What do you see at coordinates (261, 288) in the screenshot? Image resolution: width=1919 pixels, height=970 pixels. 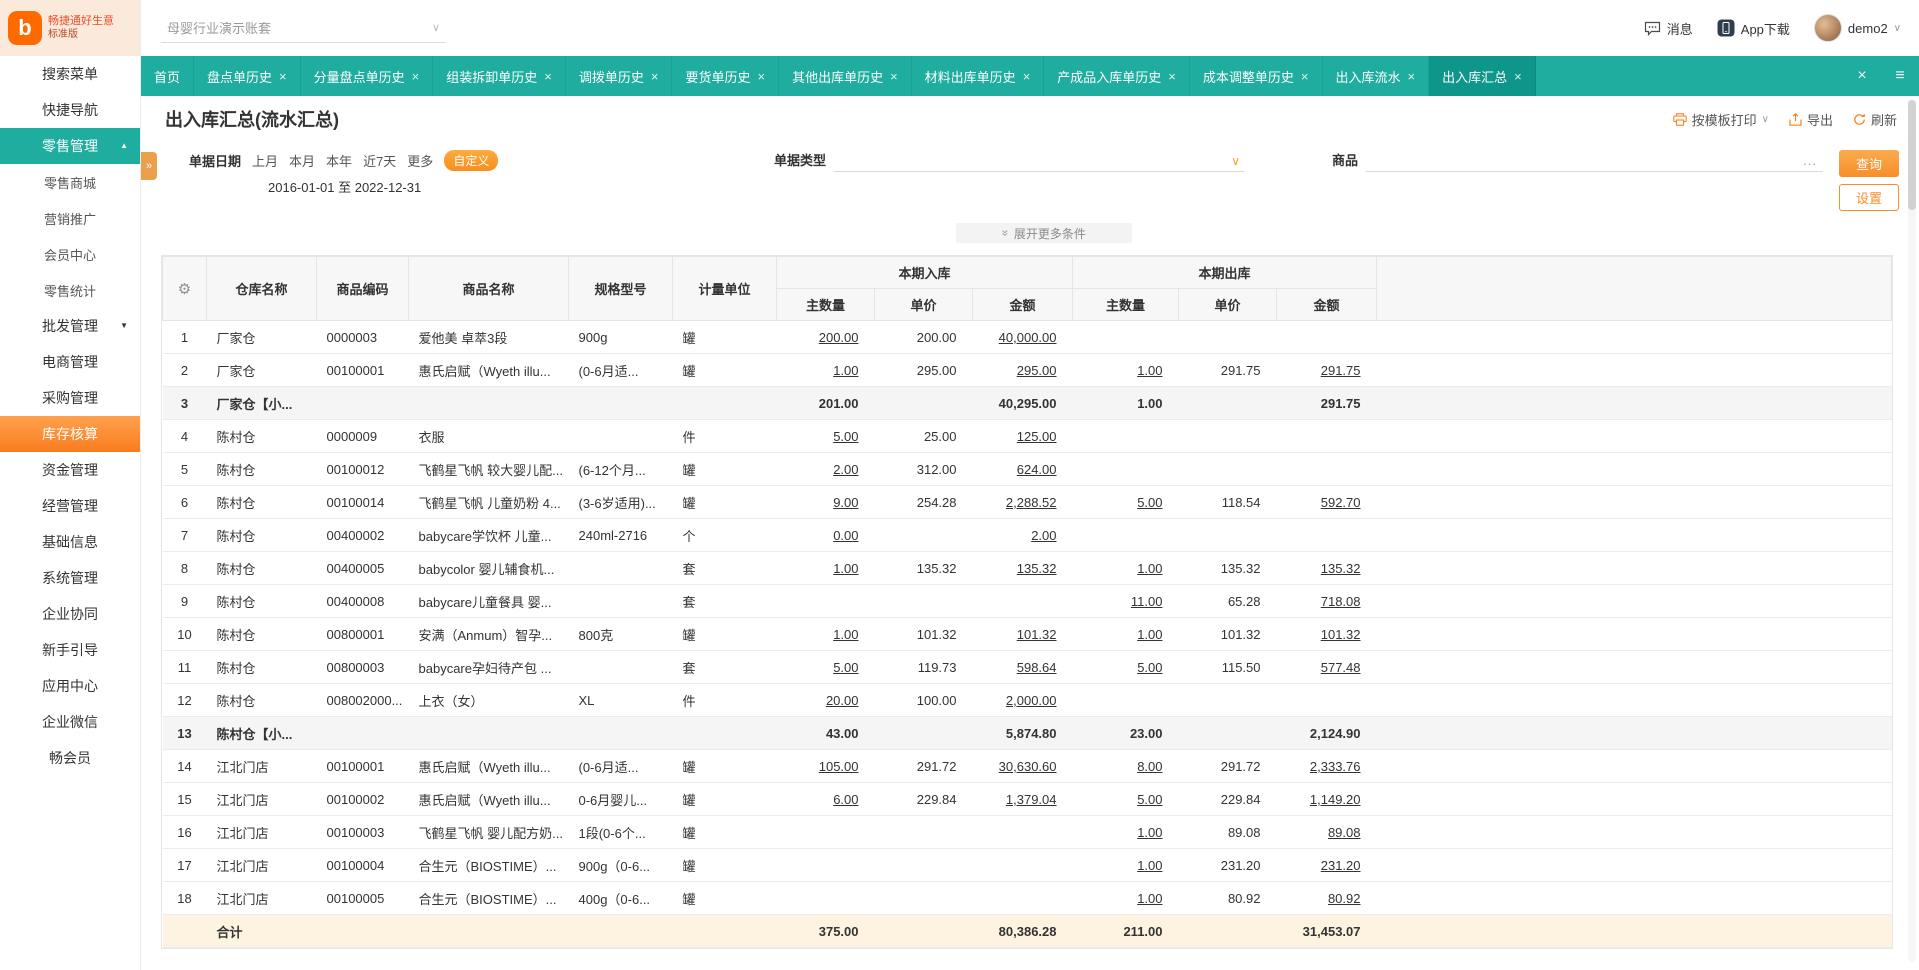 I see `col-header-warehouse: 仓库名称` at bounding box center [261, 288].